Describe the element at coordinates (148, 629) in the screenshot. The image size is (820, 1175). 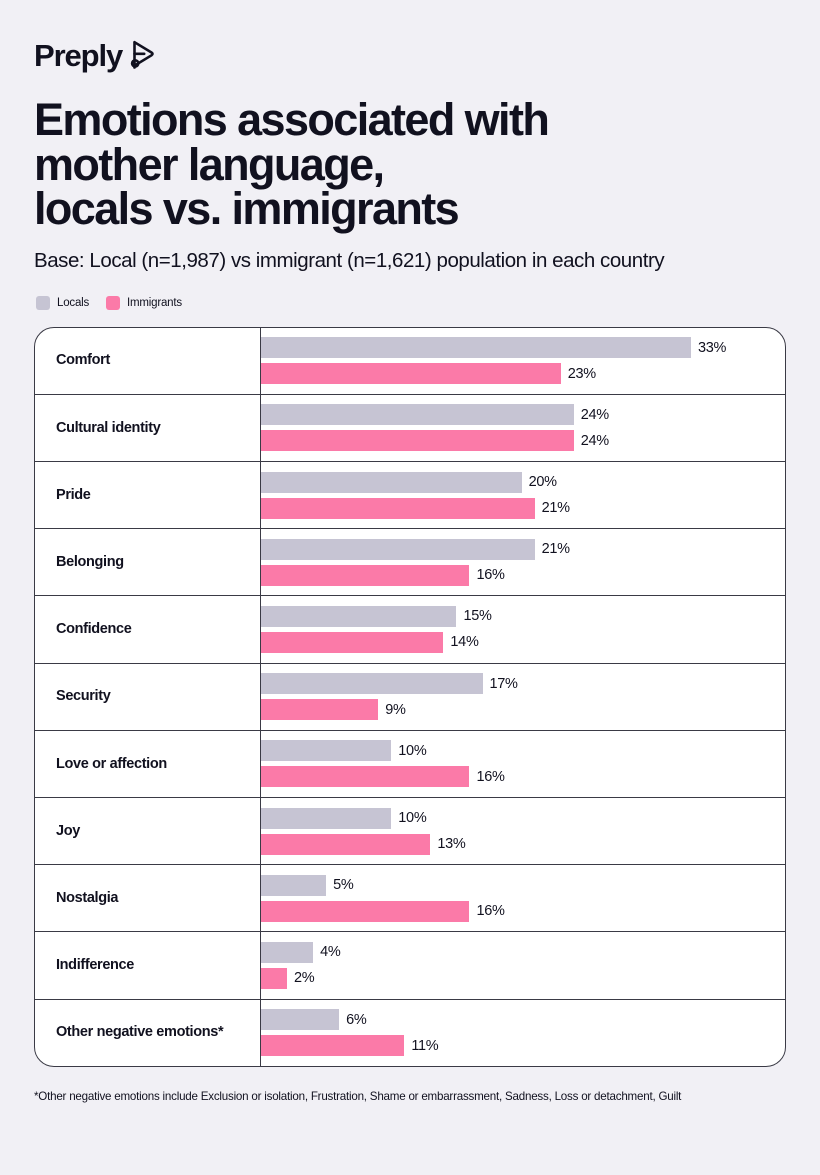
I see `row-label-cell: Confidence` at that location.